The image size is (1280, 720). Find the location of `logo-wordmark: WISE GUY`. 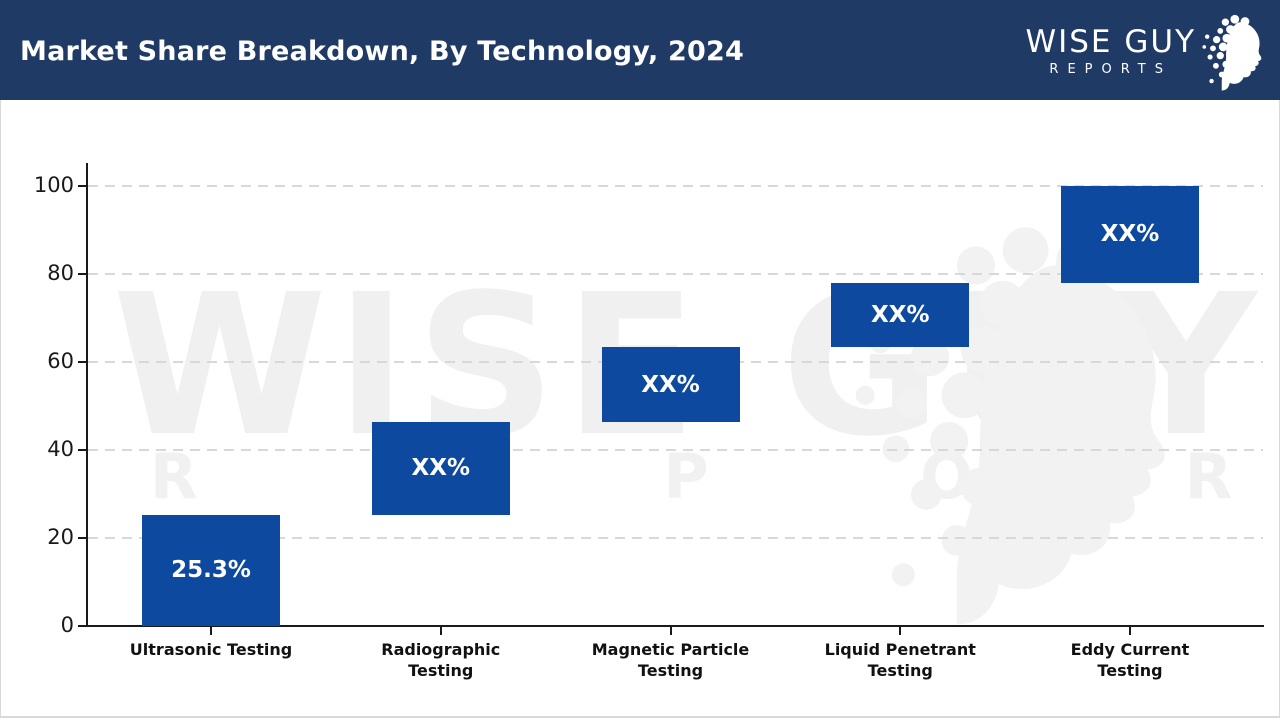

logo-wordmark: WISE GUY is located at coordinates (1110, 42).